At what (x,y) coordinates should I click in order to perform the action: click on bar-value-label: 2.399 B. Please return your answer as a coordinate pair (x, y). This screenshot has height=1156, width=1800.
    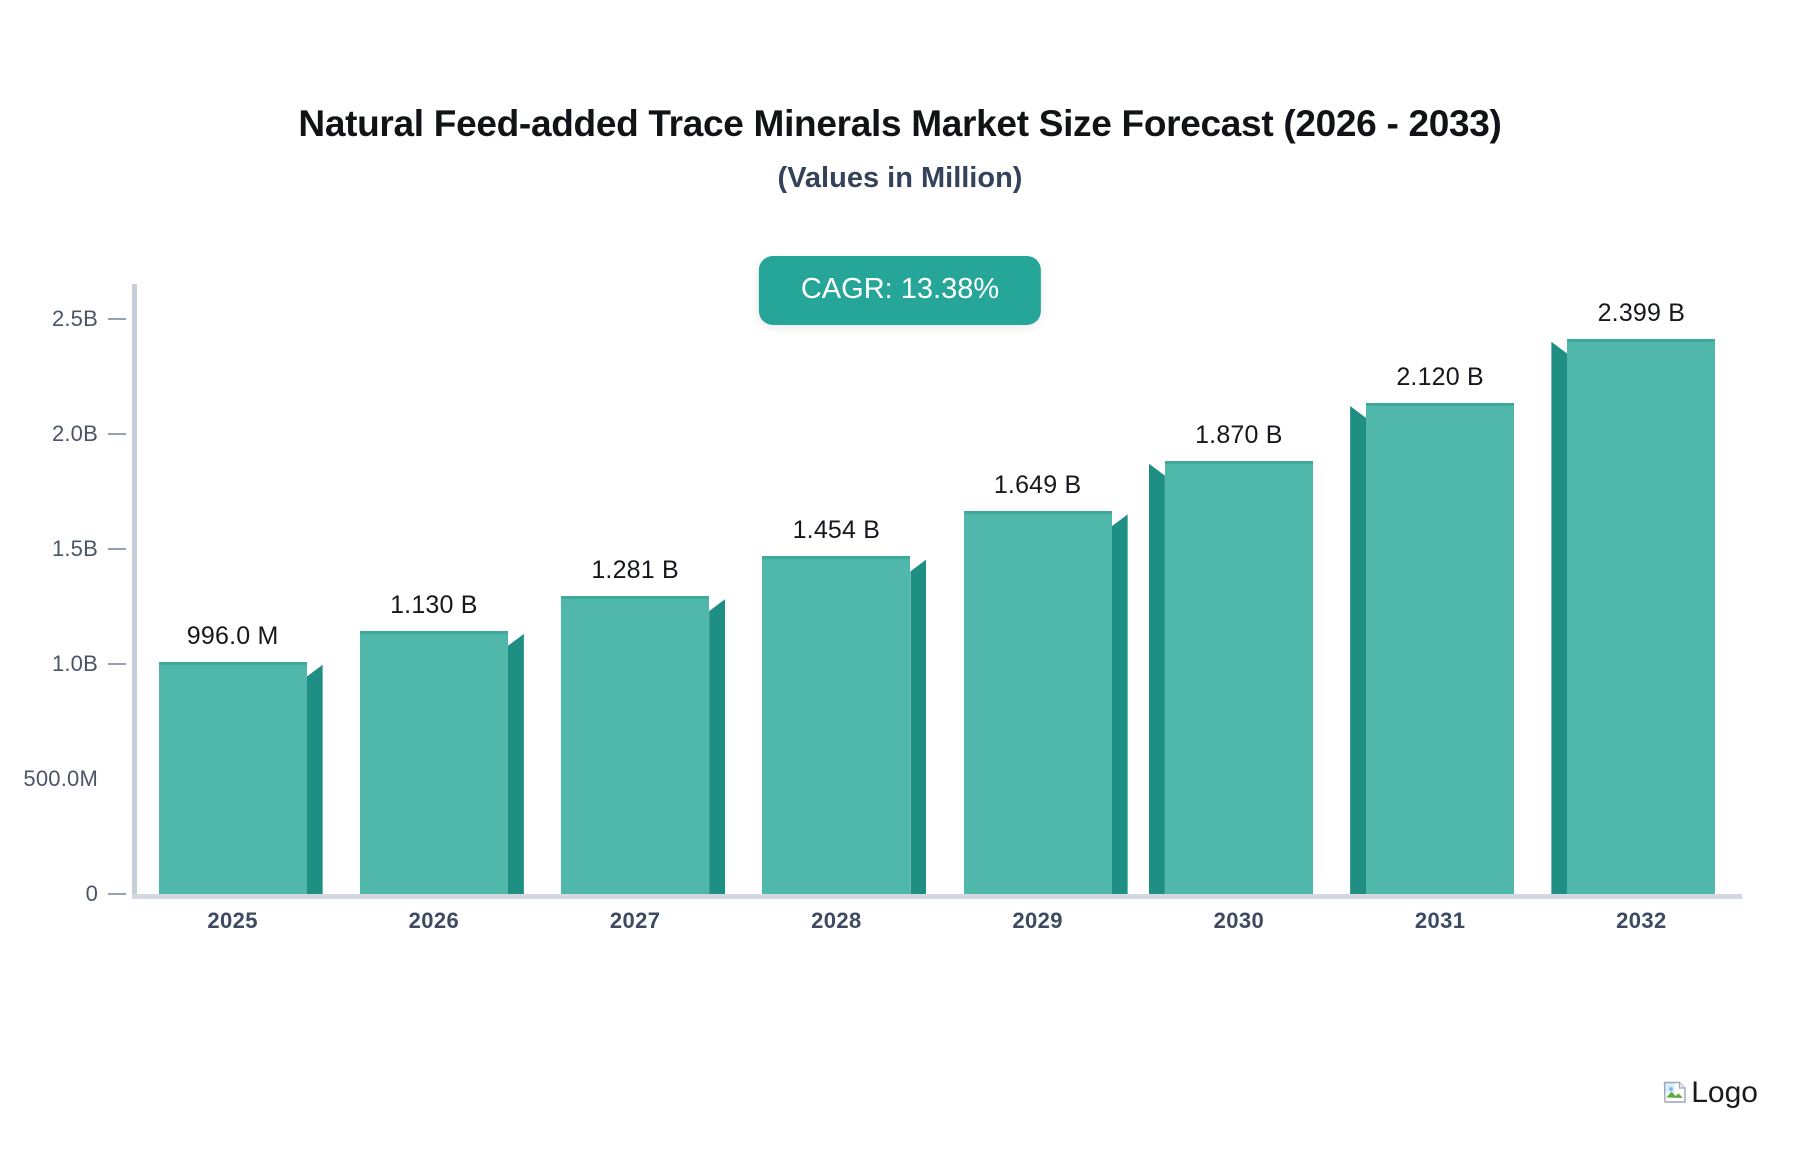
    Looking at the image, I should click on (1641, 312).